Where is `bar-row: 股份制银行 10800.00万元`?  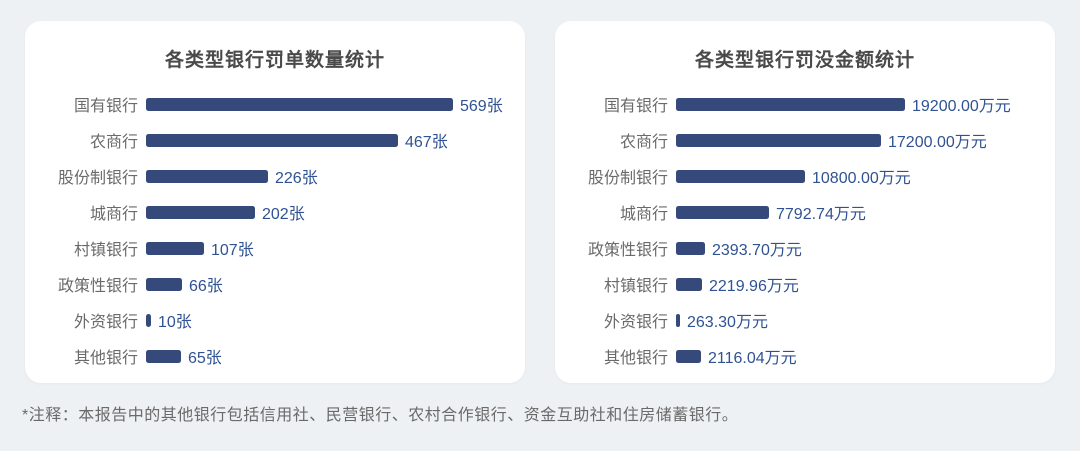
bar-row: 股份制银行 10800.00万元 is located at coordinates (805, 176).